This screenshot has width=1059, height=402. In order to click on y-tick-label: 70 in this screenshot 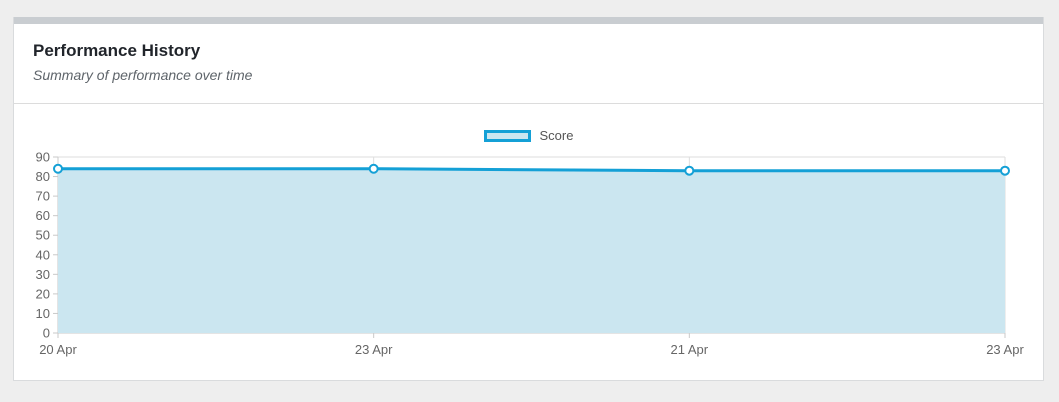, I will do `click(43, 196)`.